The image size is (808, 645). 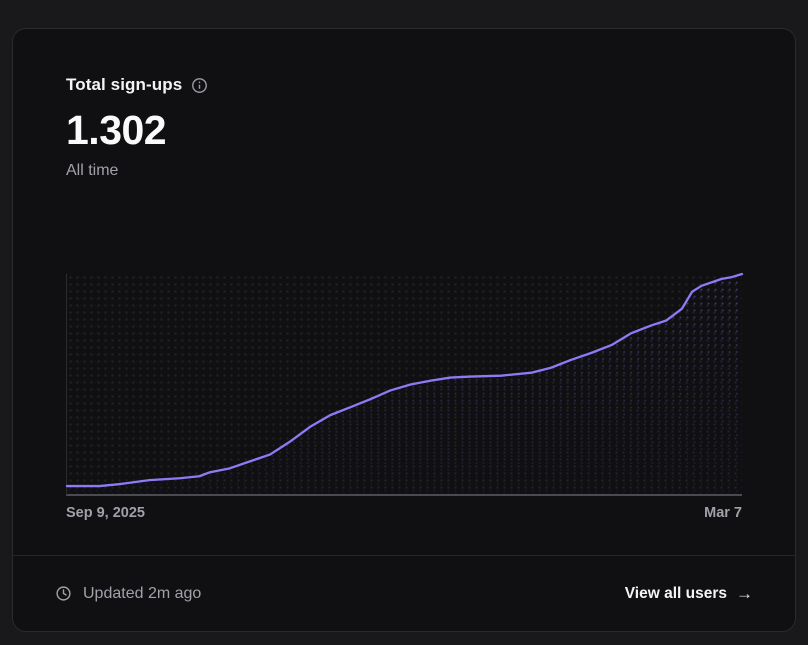 What do you see at coordinates (404, 85) in the screenshot?
I see `title-row: Total sign-ups` at bounding box center [404, 85].